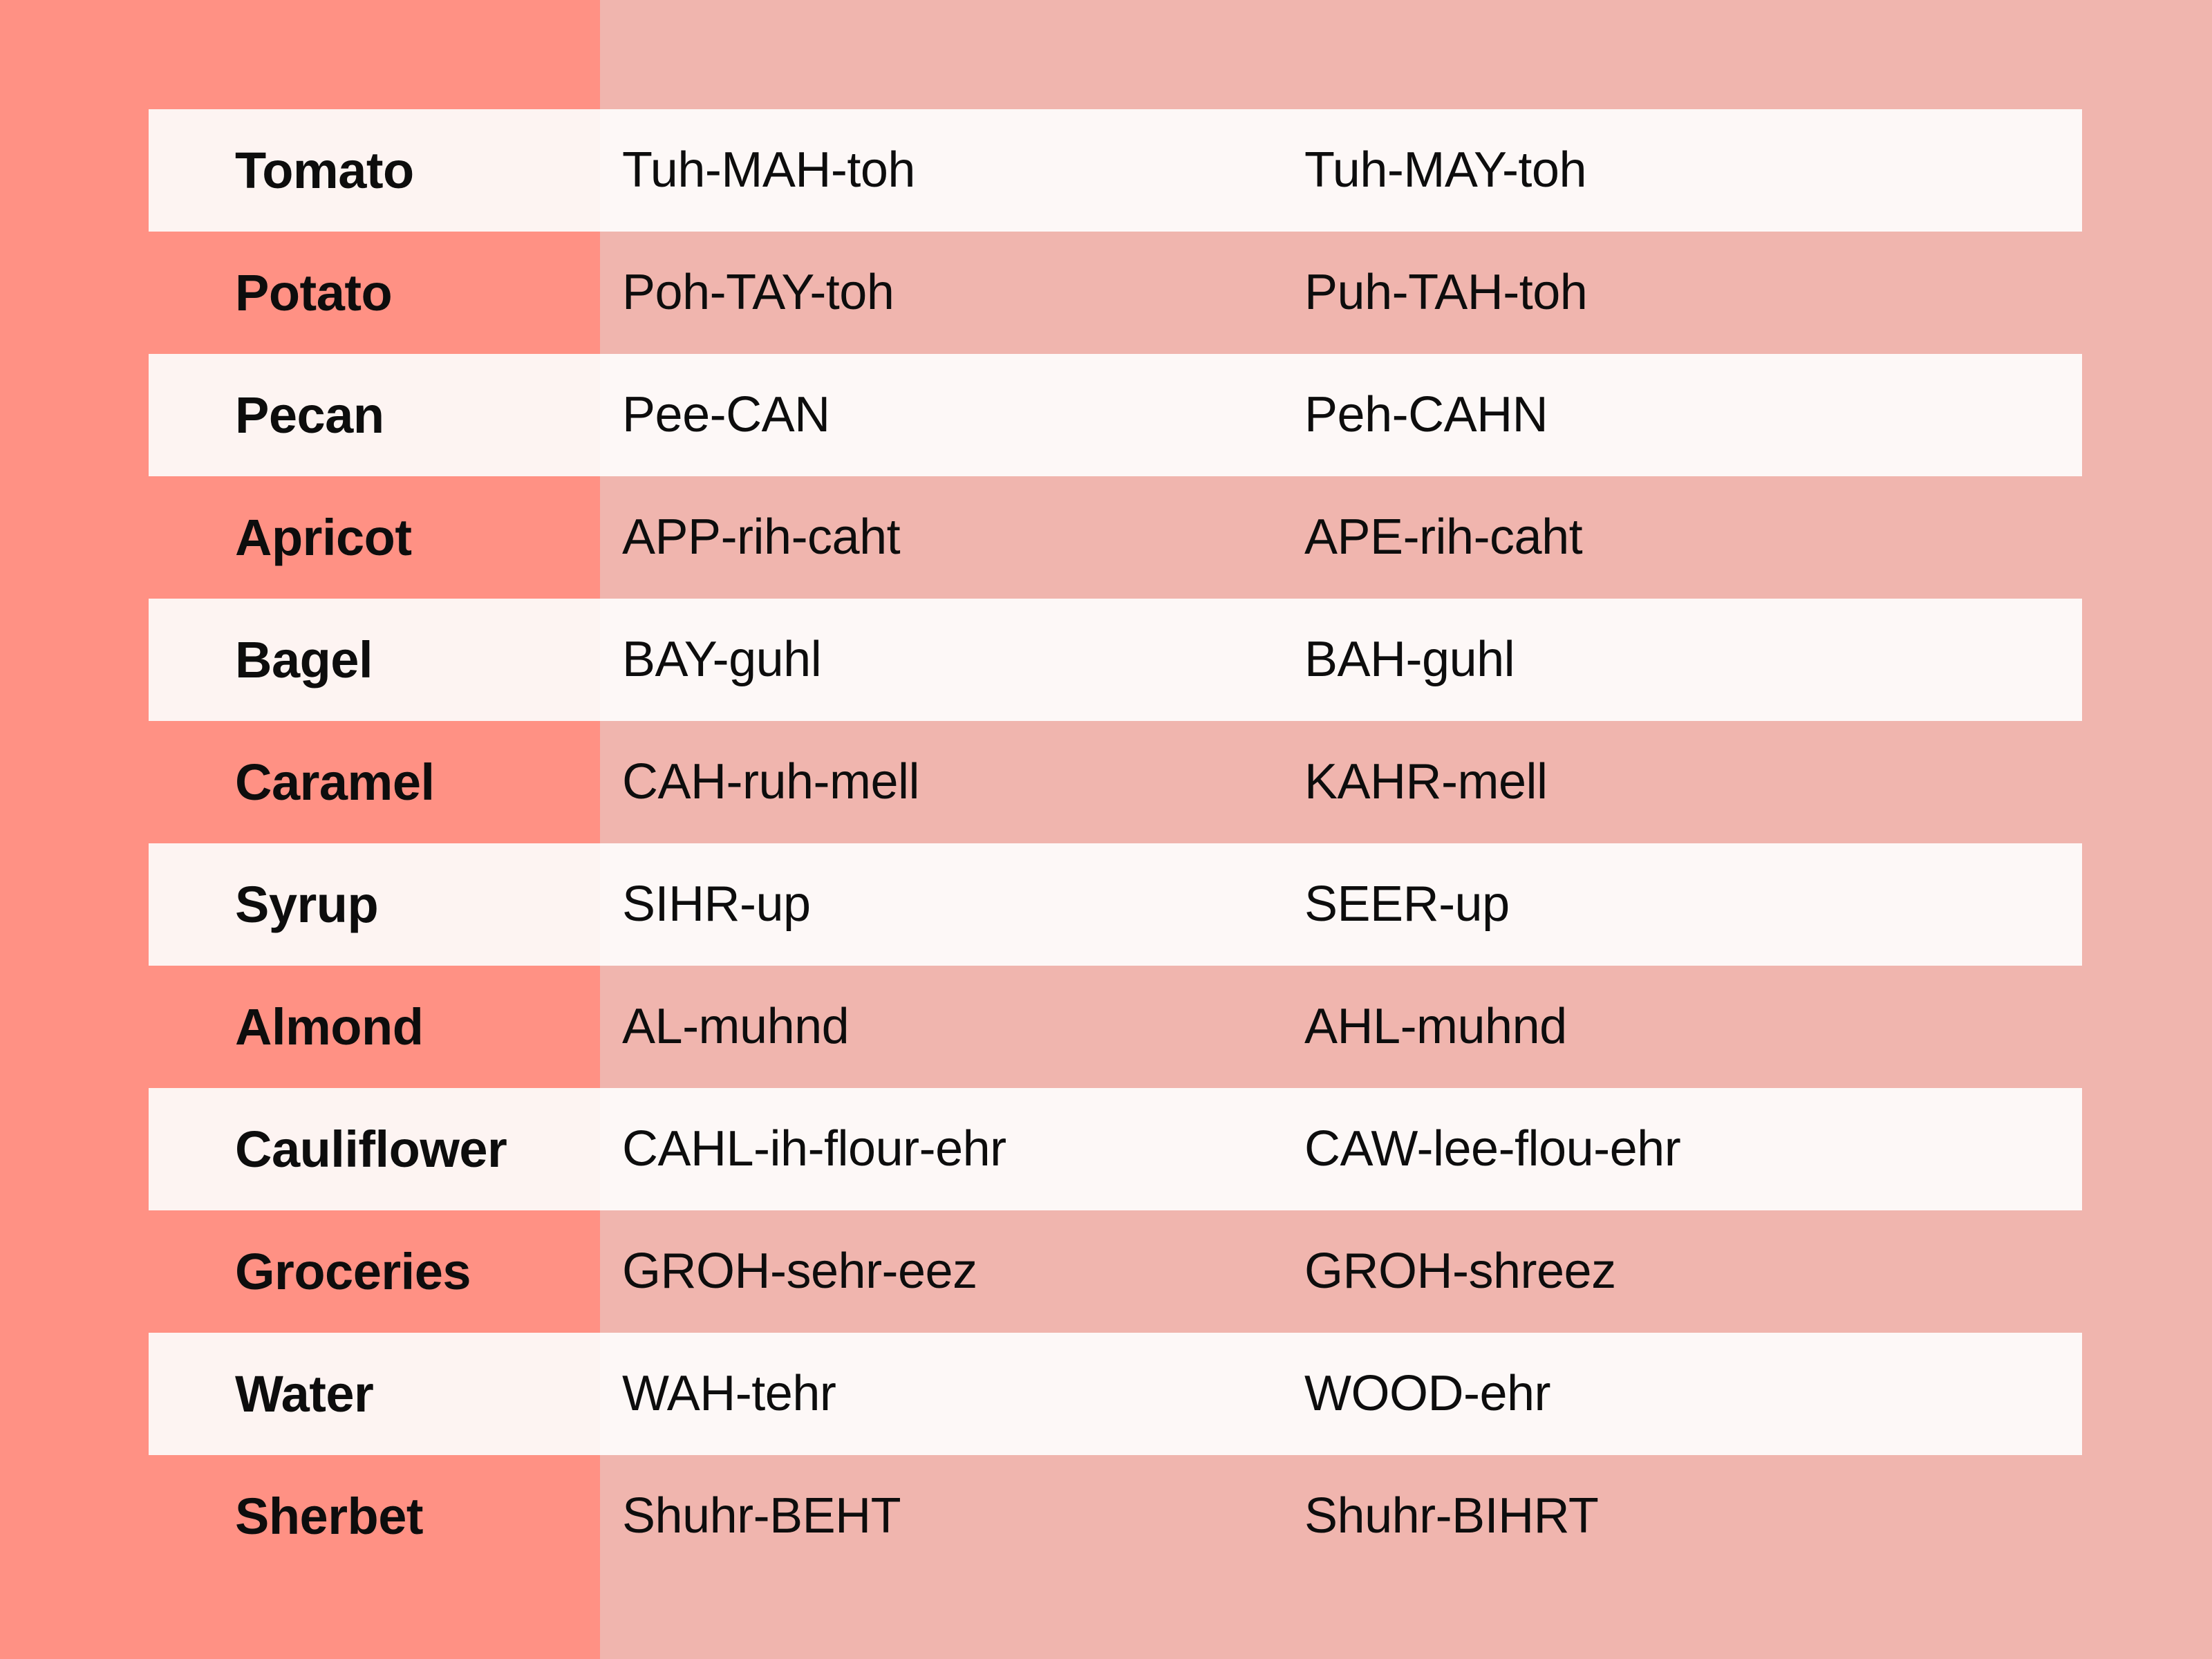 Image resolution: width=2212 pixels, height=1659 pixels. I want to click on variant2-cell: GROH-shreez, so click(1684, 1271).